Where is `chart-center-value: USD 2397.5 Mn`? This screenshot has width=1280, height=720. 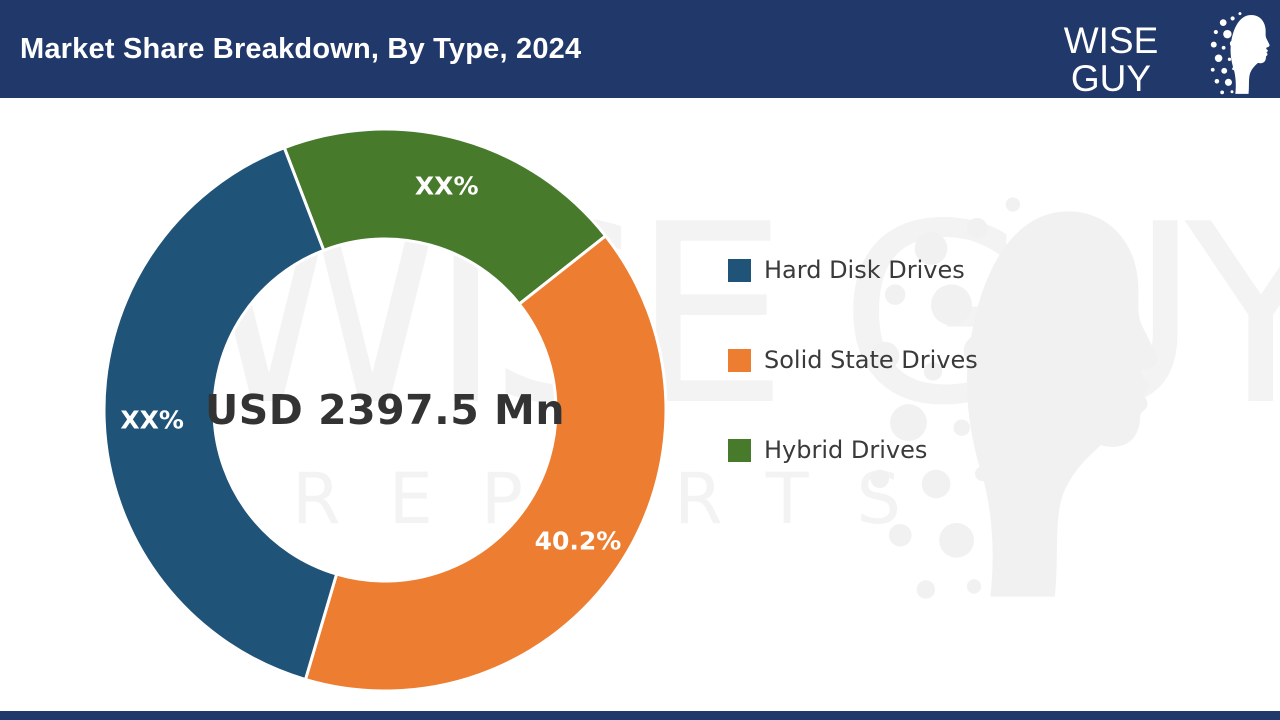 chart-center-value: USD 2397.5 Mn is located at coordinates (385, 410).